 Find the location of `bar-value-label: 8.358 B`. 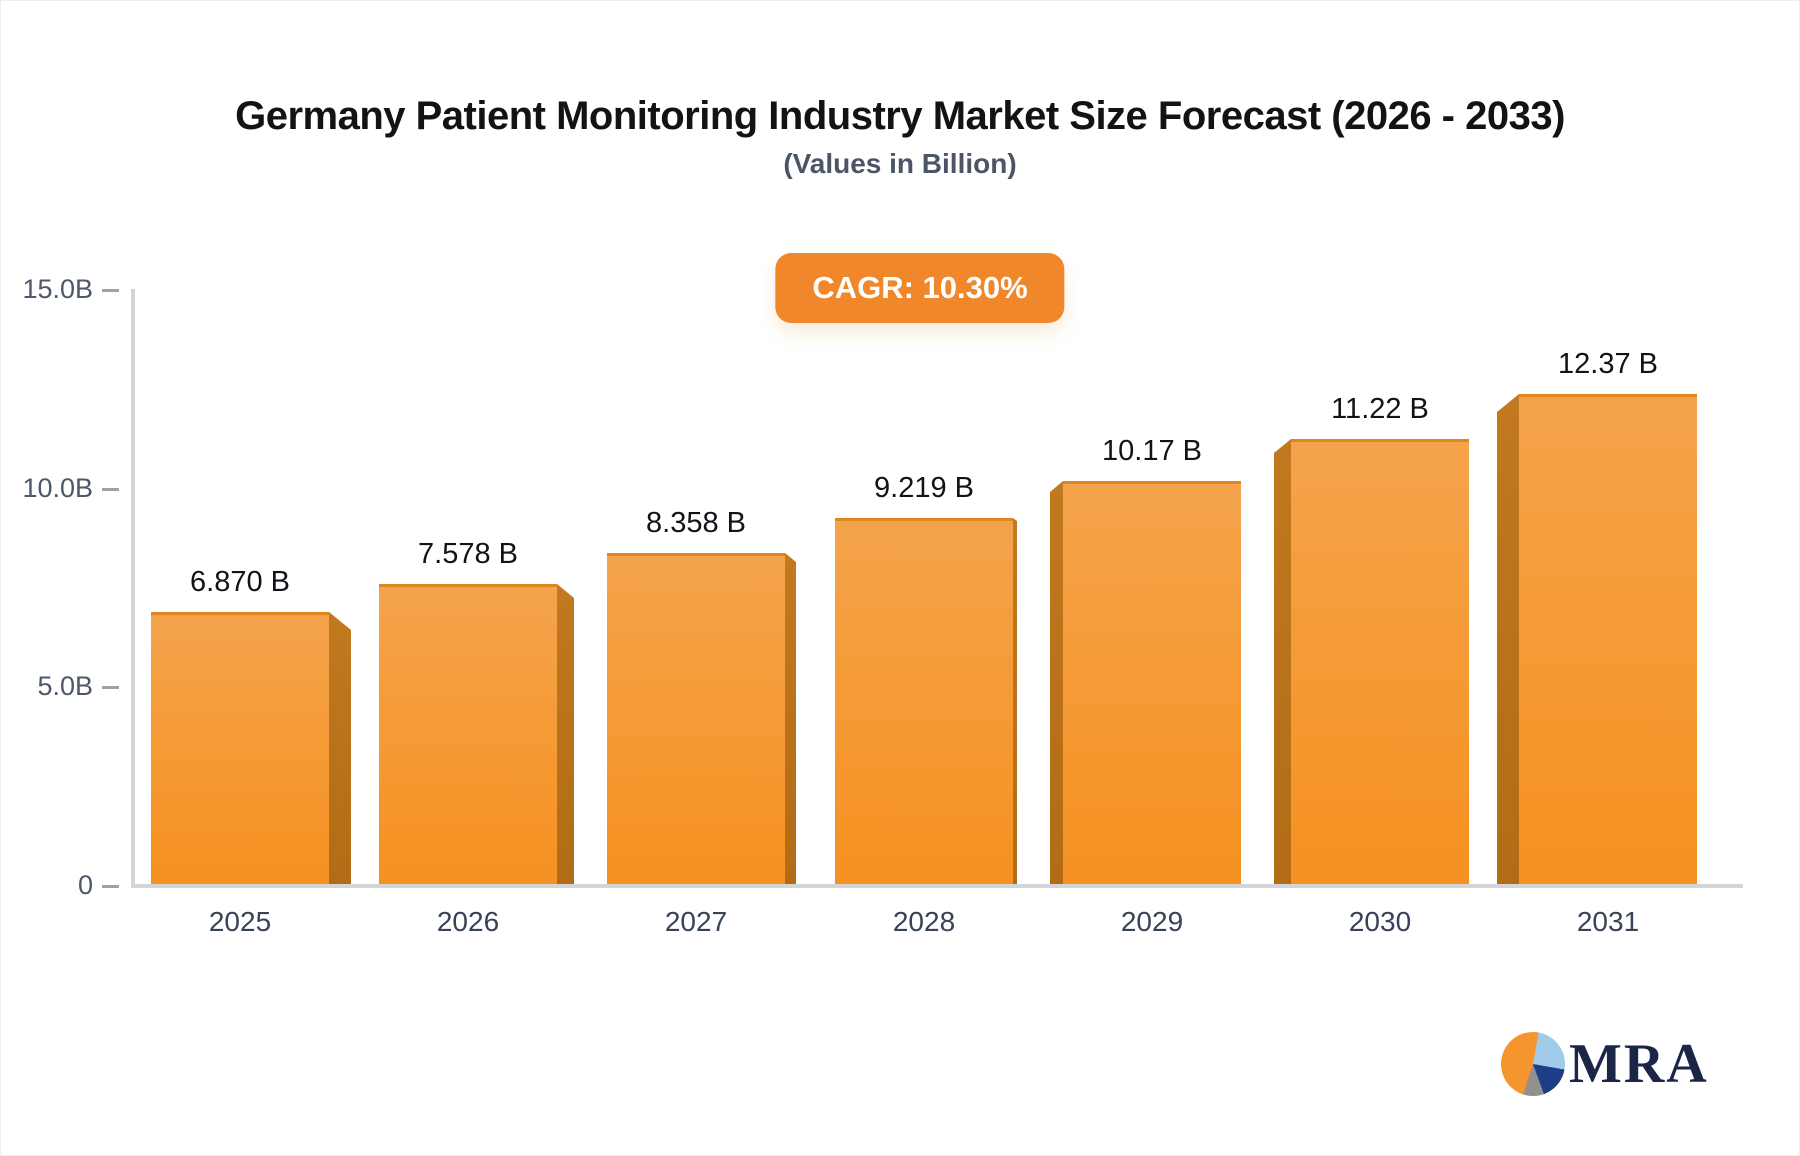

bar-value-label: 8.358 B is located at coordinates (696, 523).